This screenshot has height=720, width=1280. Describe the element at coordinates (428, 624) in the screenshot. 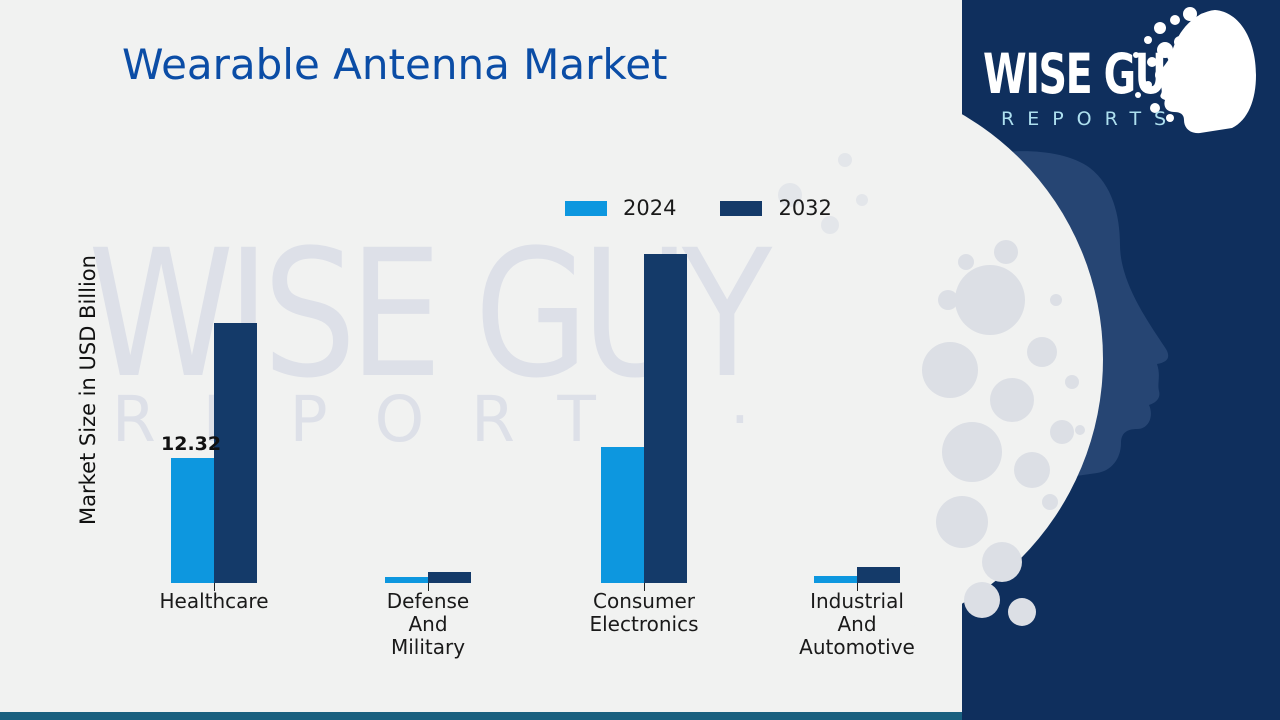

I see `category-label-defense-and-military: Defense And Military` at that location.